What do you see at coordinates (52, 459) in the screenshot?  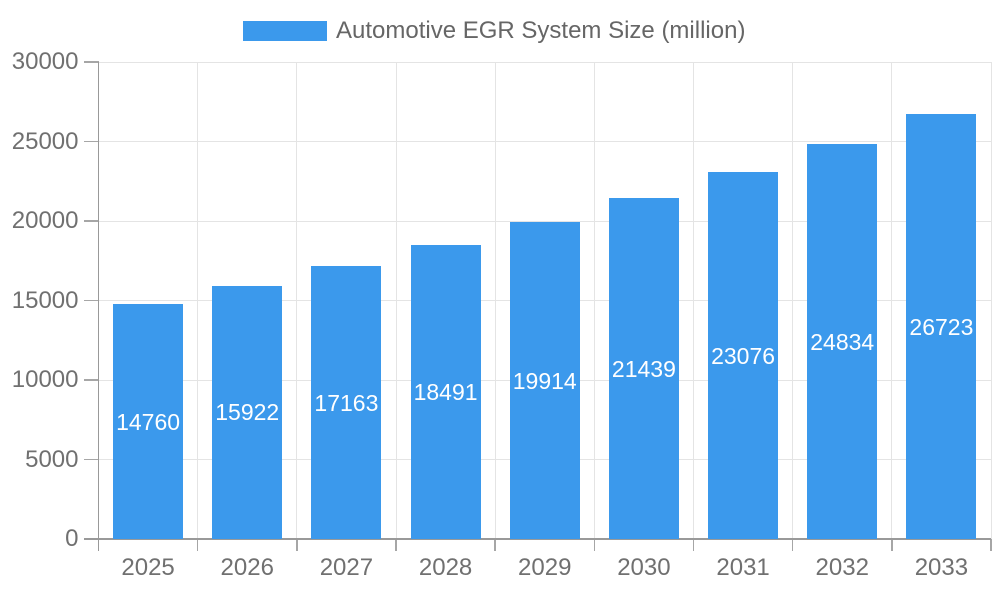 I see `y-tick-label: 5000` at bounding box center [52, 459].